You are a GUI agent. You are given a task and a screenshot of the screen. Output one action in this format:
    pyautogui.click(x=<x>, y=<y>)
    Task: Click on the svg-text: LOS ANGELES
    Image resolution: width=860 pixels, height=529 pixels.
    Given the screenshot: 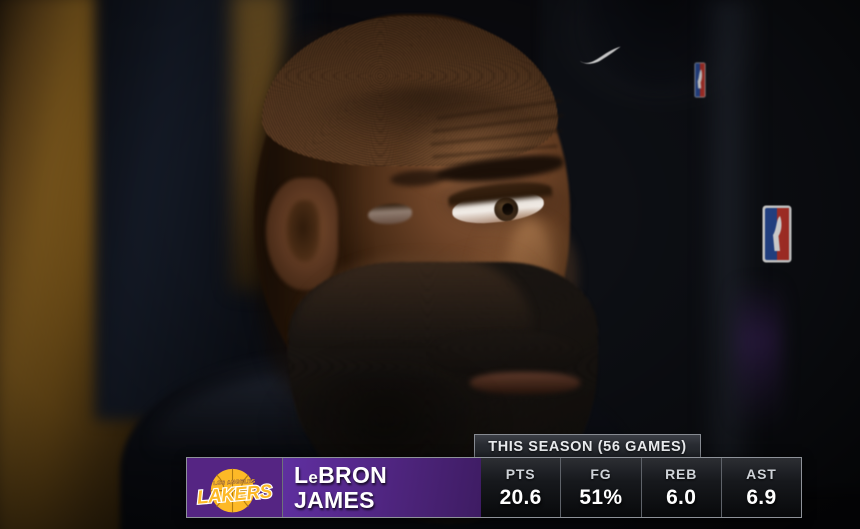 What is the action you would take?
    pyautogui.click(x=234, y=483)
    